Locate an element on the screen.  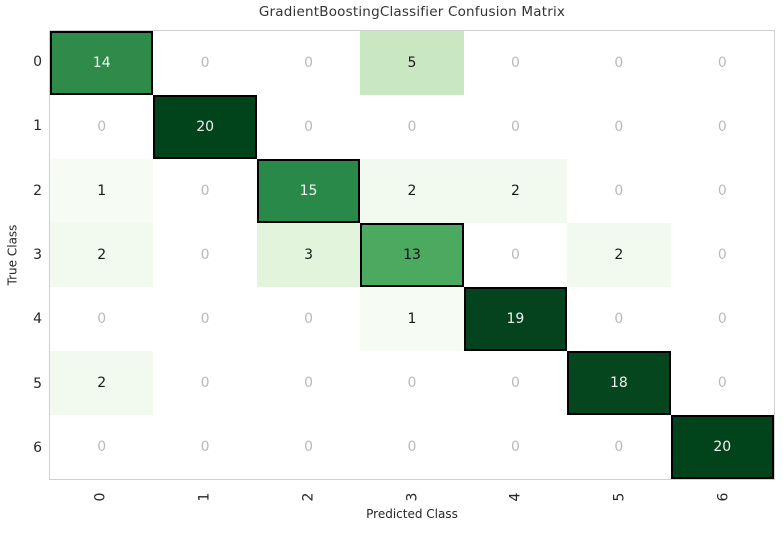
matrix-cell-r5c6: 0 is located at coordinates (722, 383).